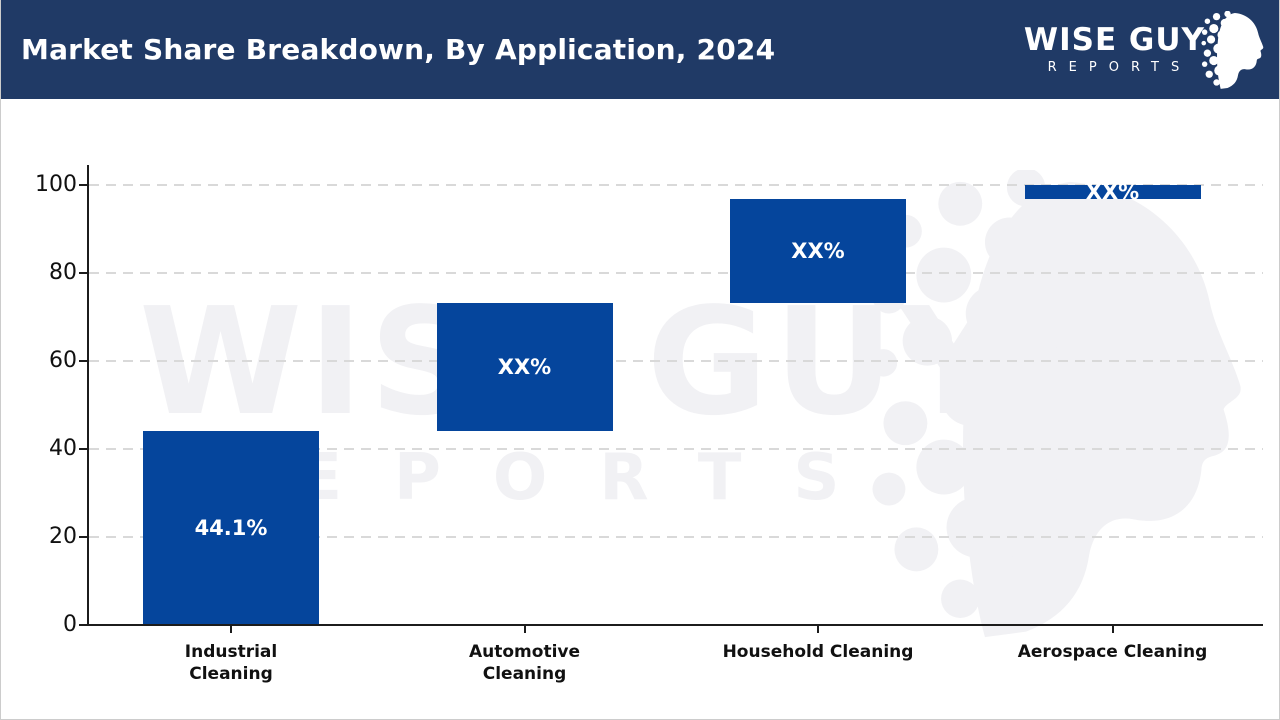  I want to click on bar-value-label: 44.1%, so click(231, 527).